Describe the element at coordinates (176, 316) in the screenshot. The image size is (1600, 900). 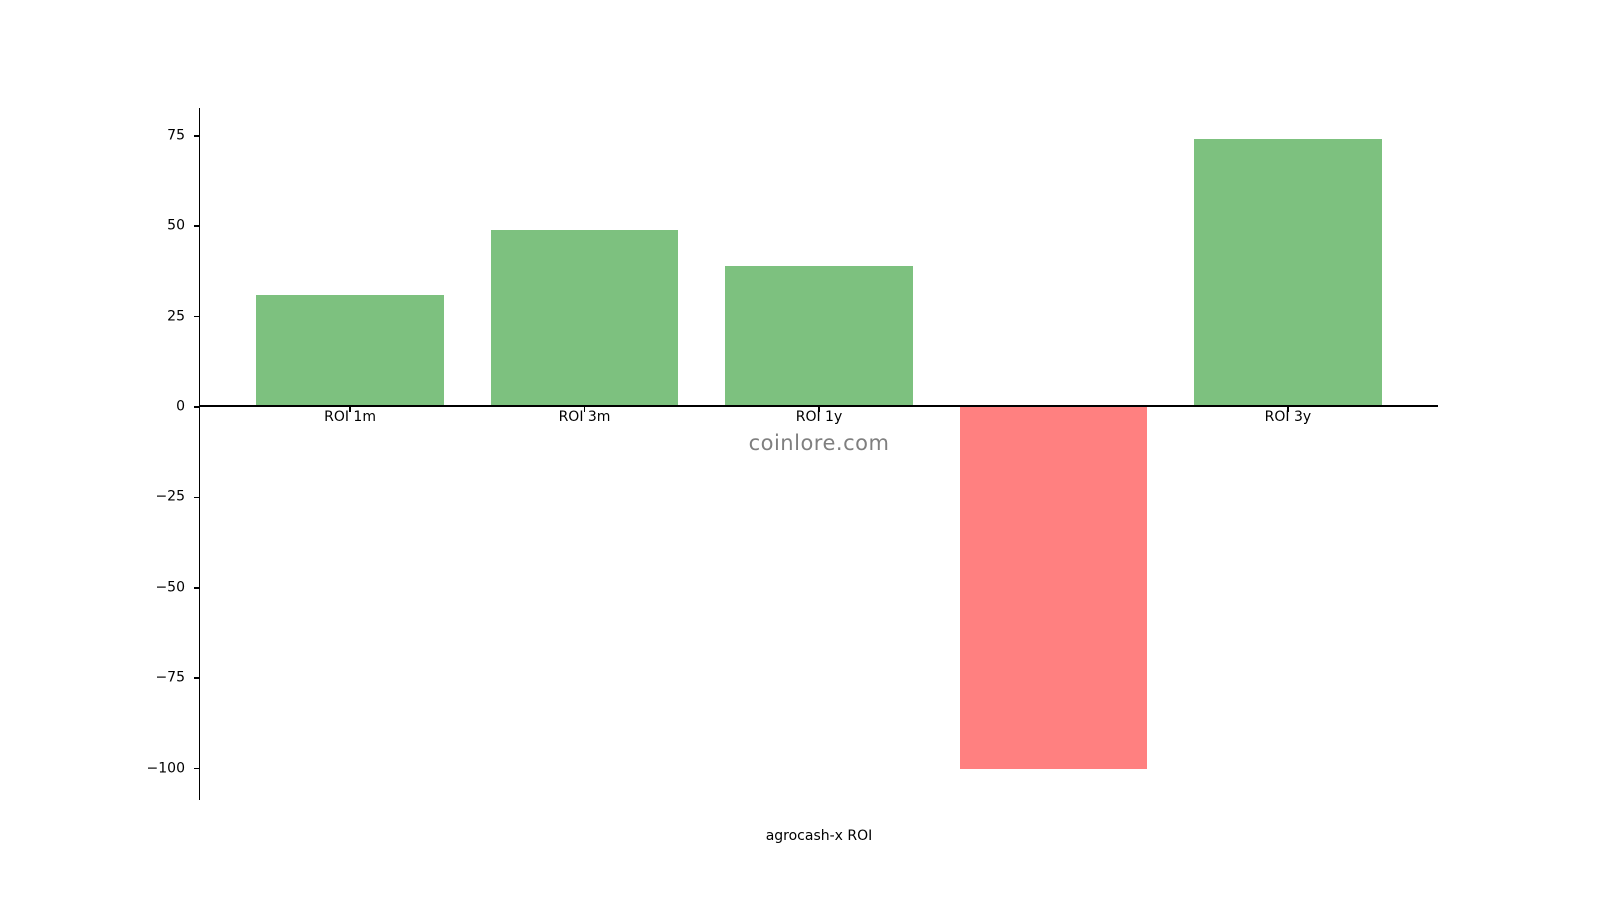
I see `y-tick-label: 25` at that location.